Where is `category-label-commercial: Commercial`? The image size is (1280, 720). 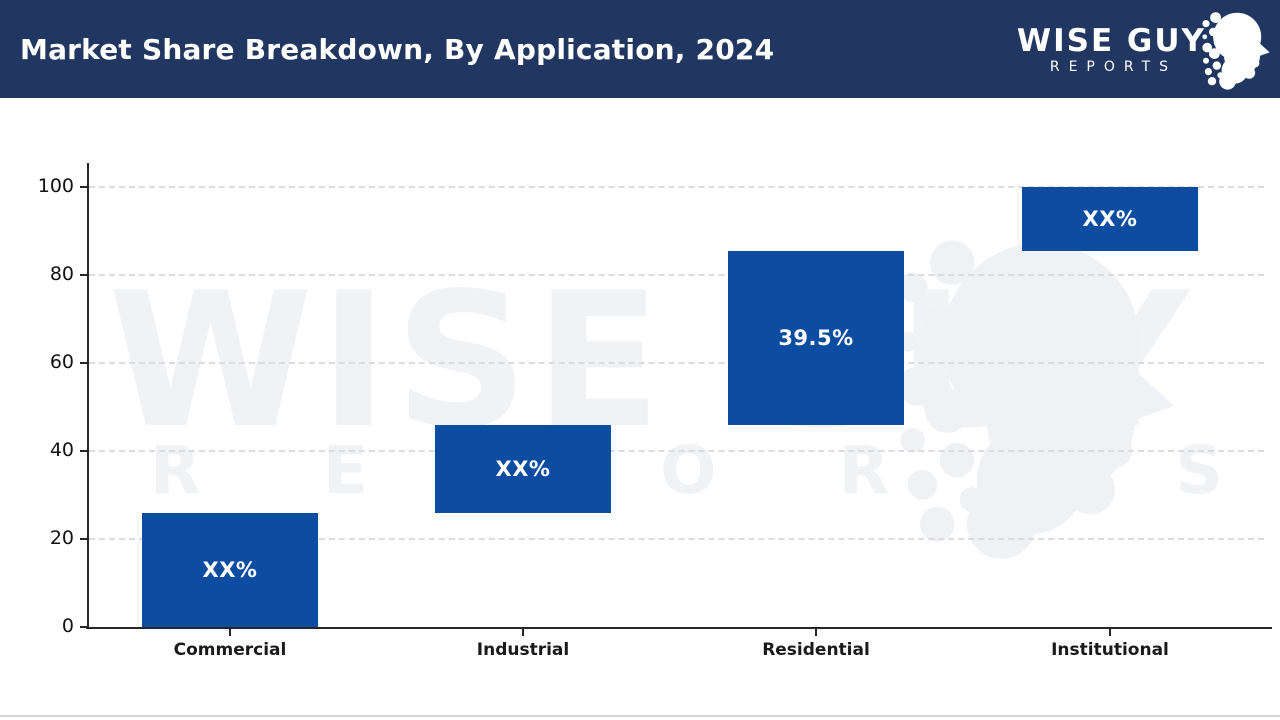
category-label-commercial: Commercial is located at coordinates (230, 650).